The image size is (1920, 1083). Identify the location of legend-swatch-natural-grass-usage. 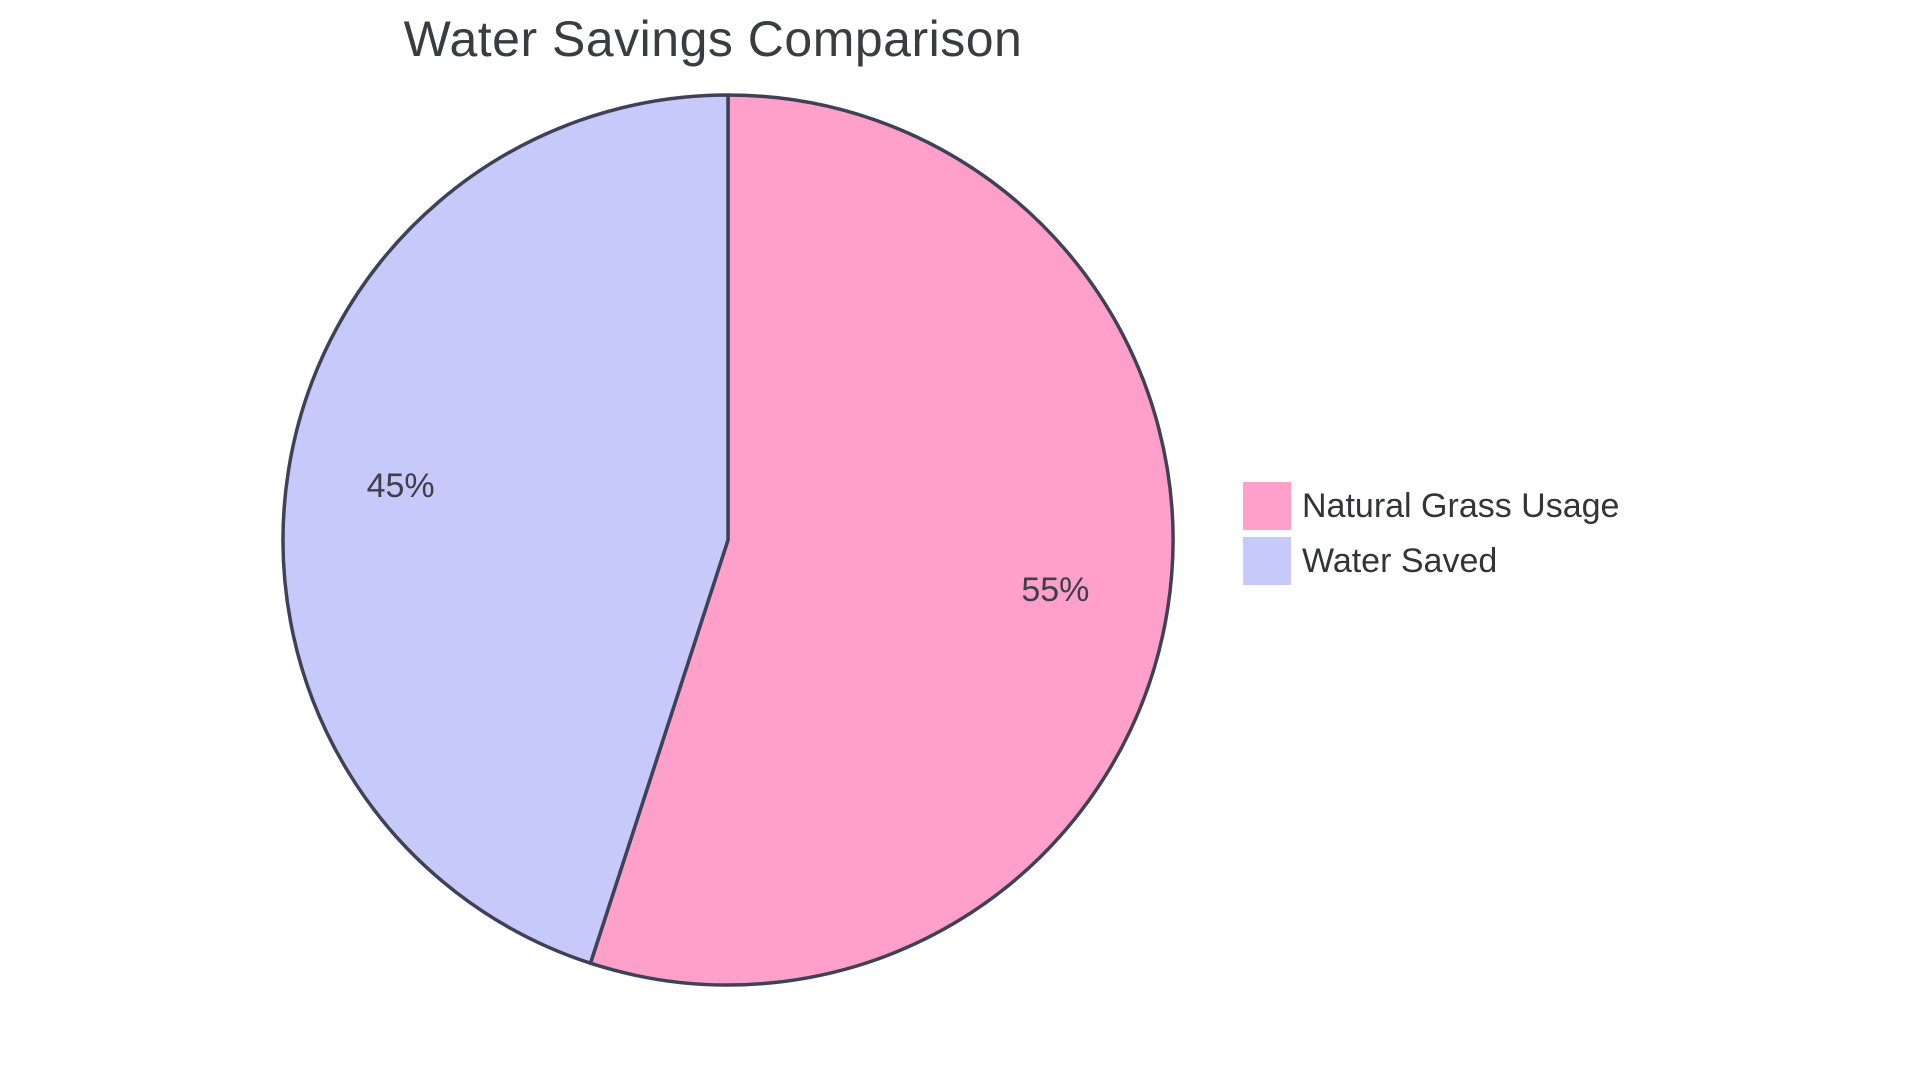
(1267, 506).